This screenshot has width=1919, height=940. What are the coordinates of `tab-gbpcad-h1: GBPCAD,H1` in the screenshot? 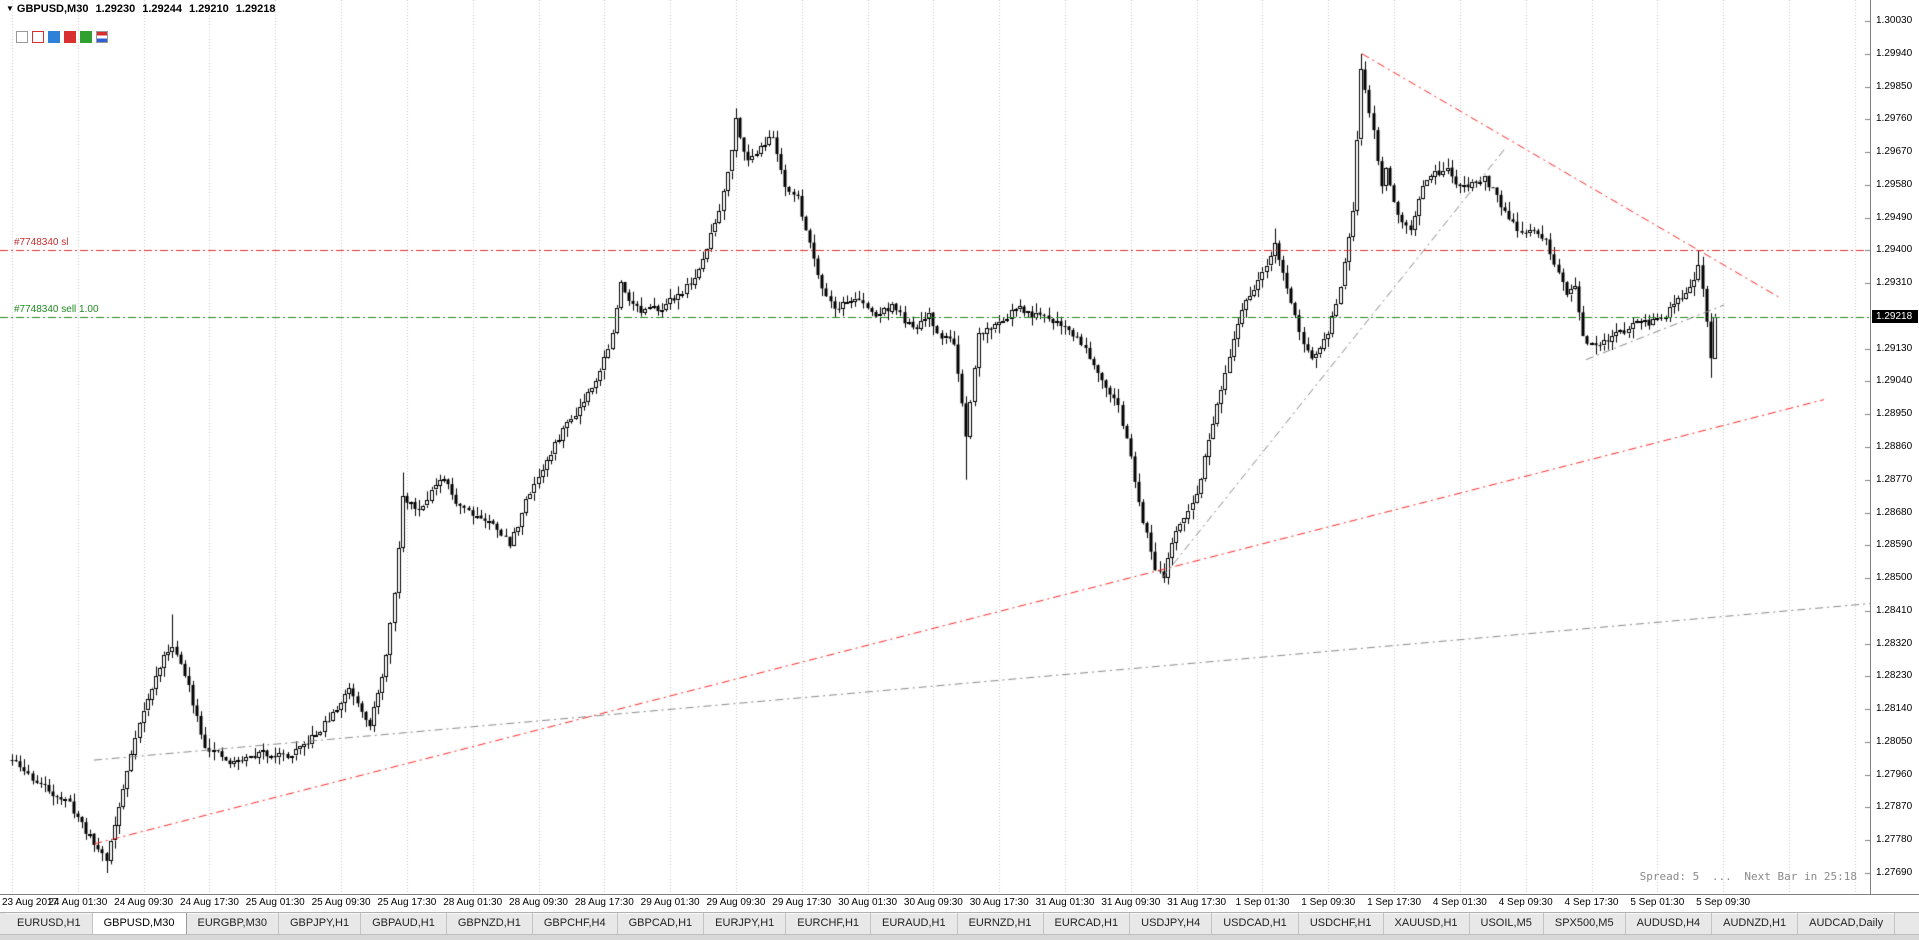 It's located at (661, 923).